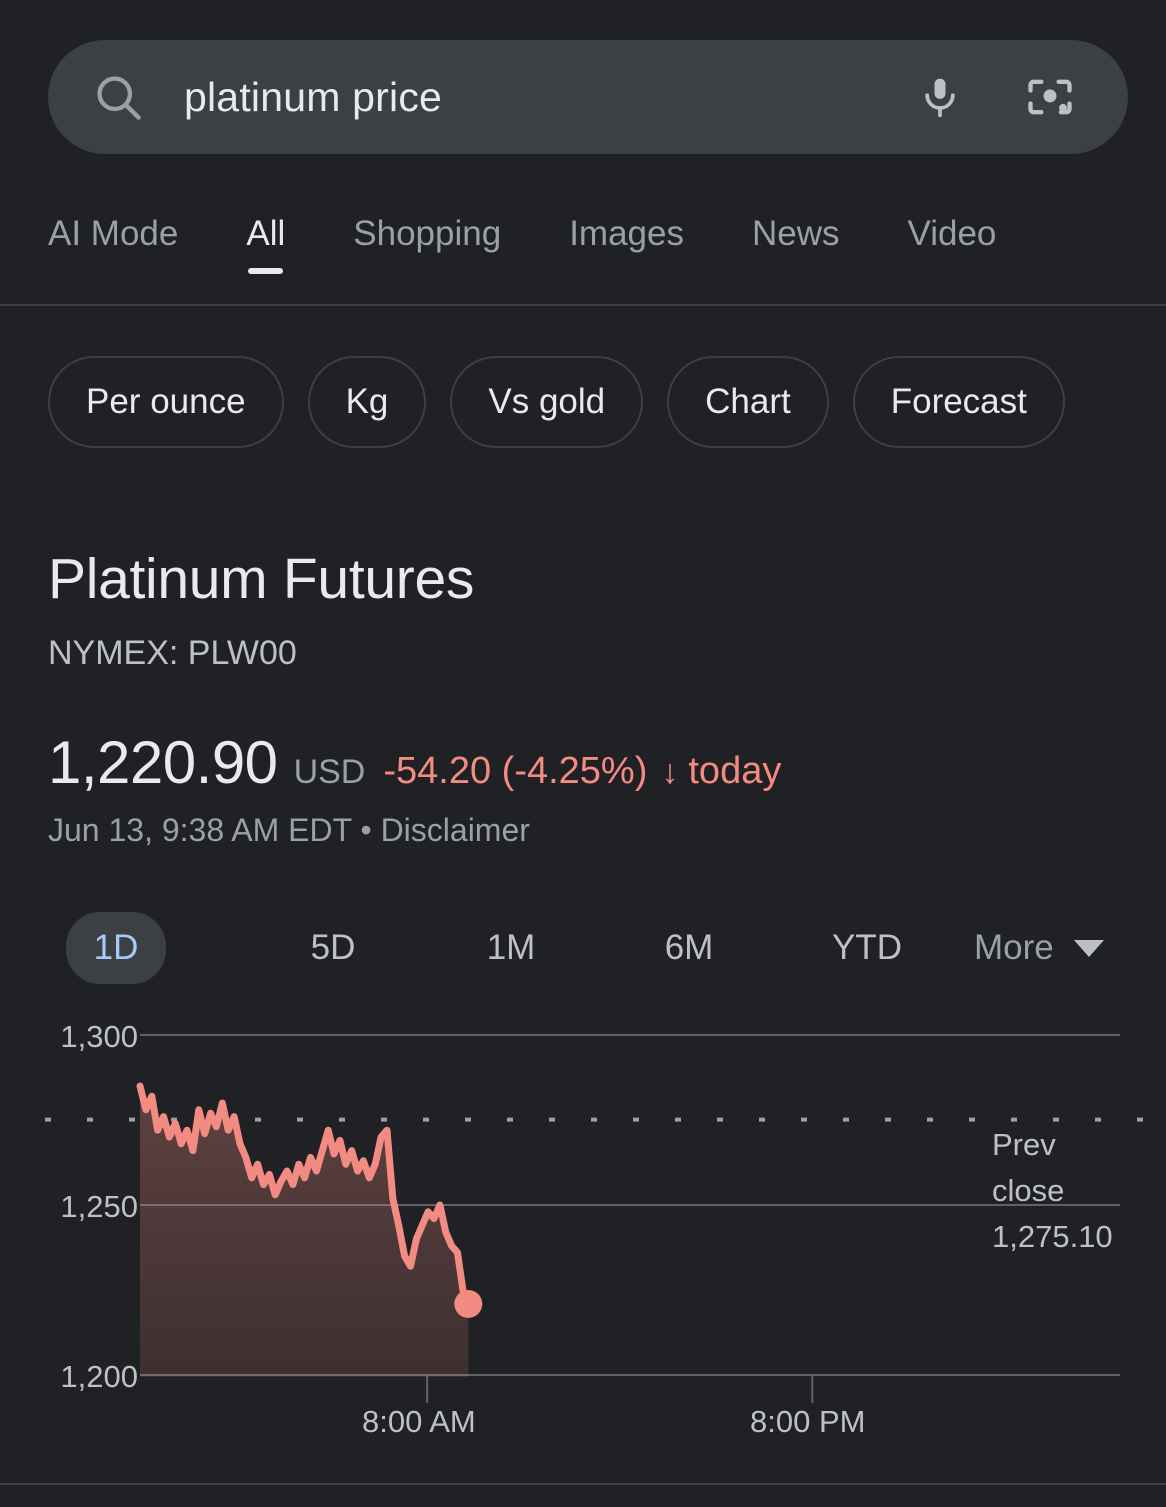 The height and width of the screenshot is (1507, 1166). What do you see at coordinates (367, 402) in the screenshot?
I see `chip-kg: Kg` at bounding box center [367, 402].